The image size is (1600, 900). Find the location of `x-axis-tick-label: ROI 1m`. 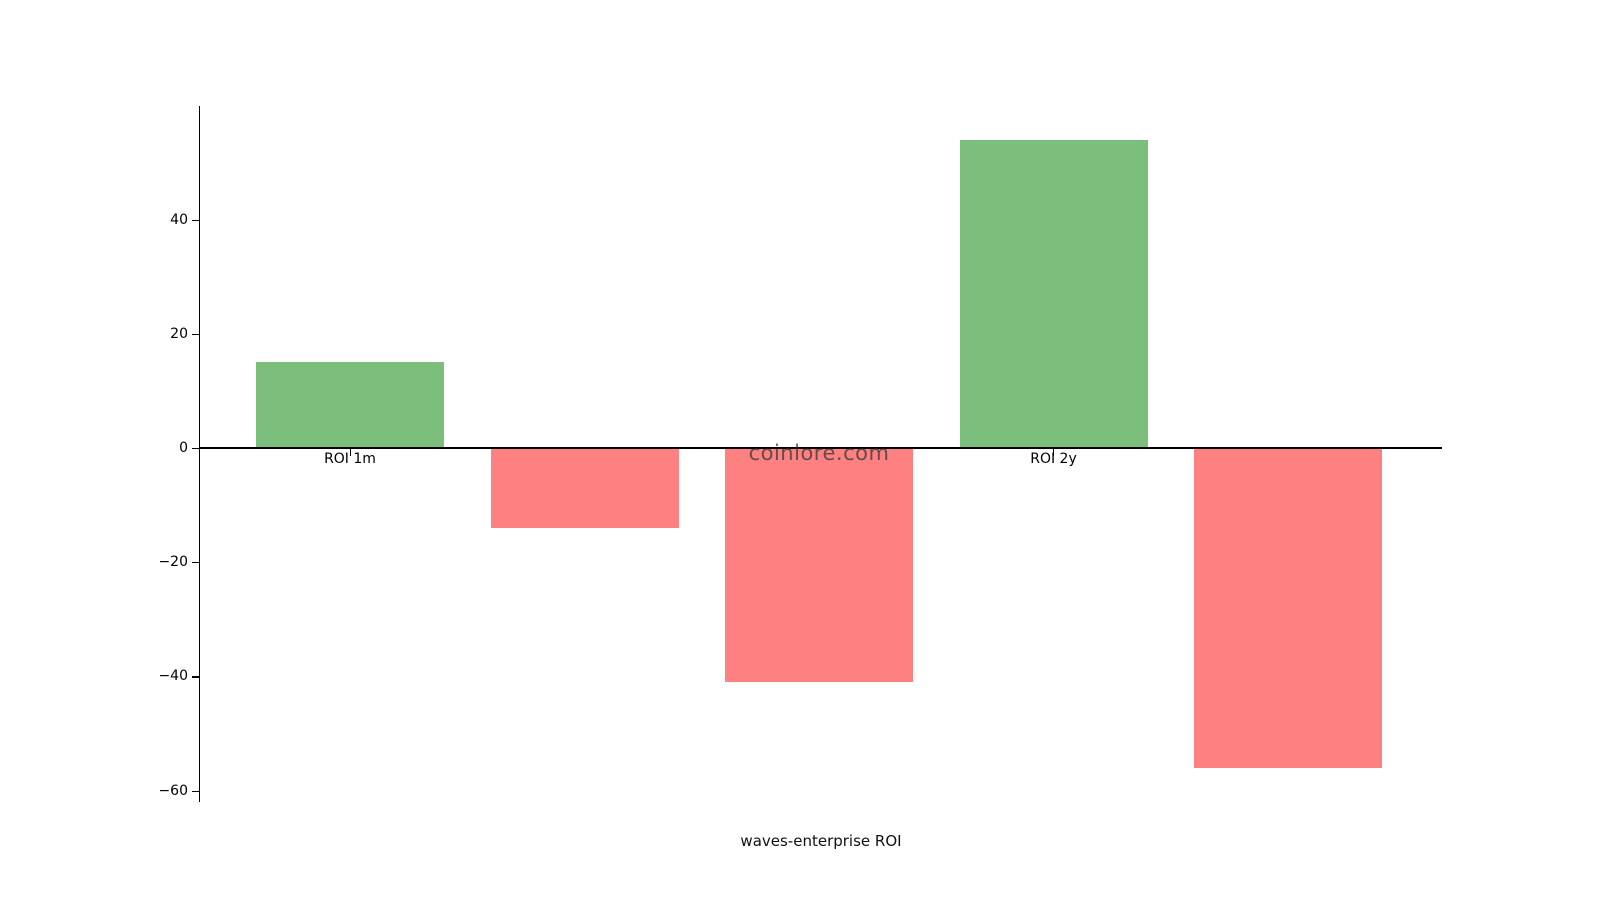

x-axis-tick-label: ROI 1m is located at coordinates (350, 459).